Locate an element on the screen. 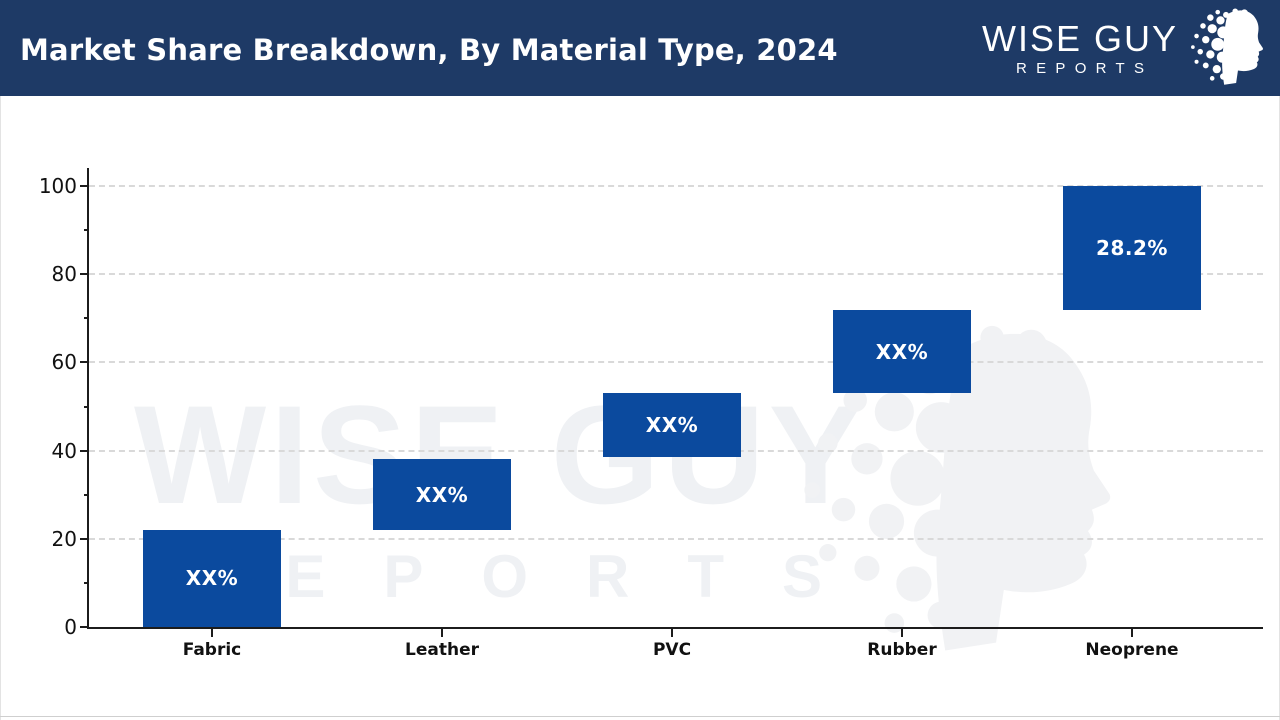 The height and width of the screenshot is (720, 1280). bar-pvc: XX% is located at coordinates (672, 425).